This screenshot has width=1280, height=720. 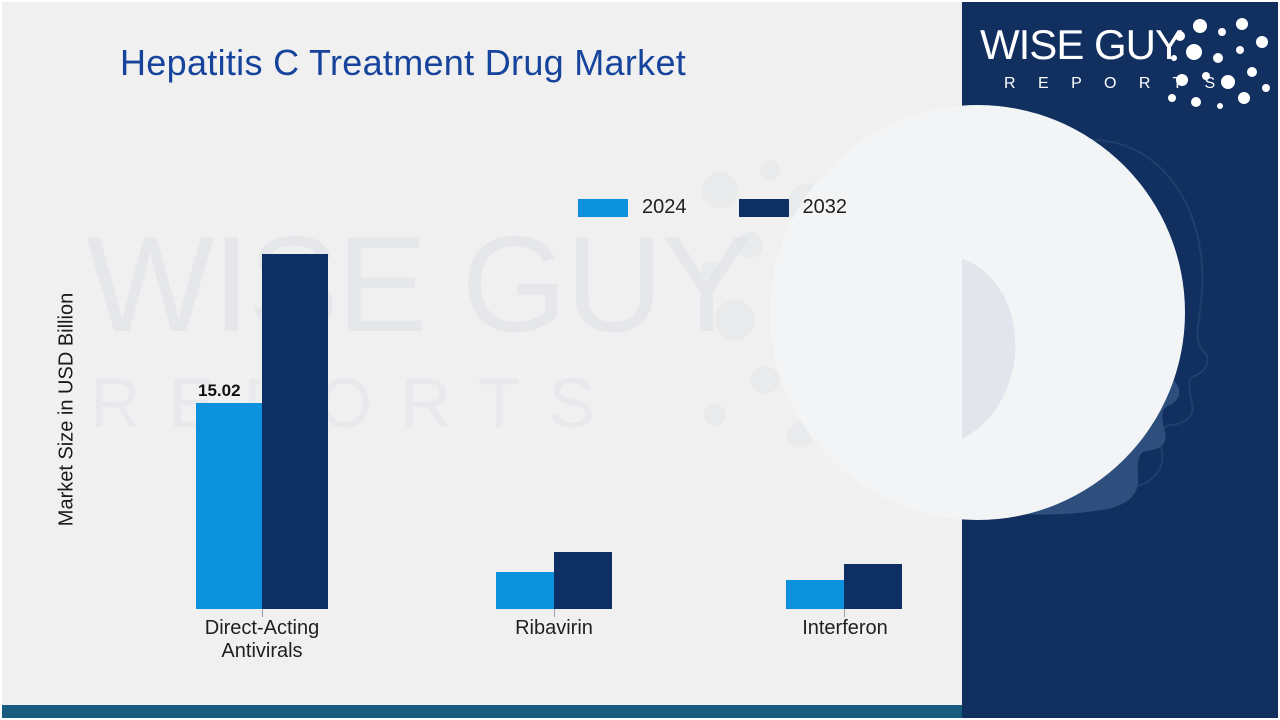 What do you see at coordinates (262, 639) in the screenshot?
I see `x-axis-category-label: Direct-Acting Antivirals` at bounding box center [262, 639].